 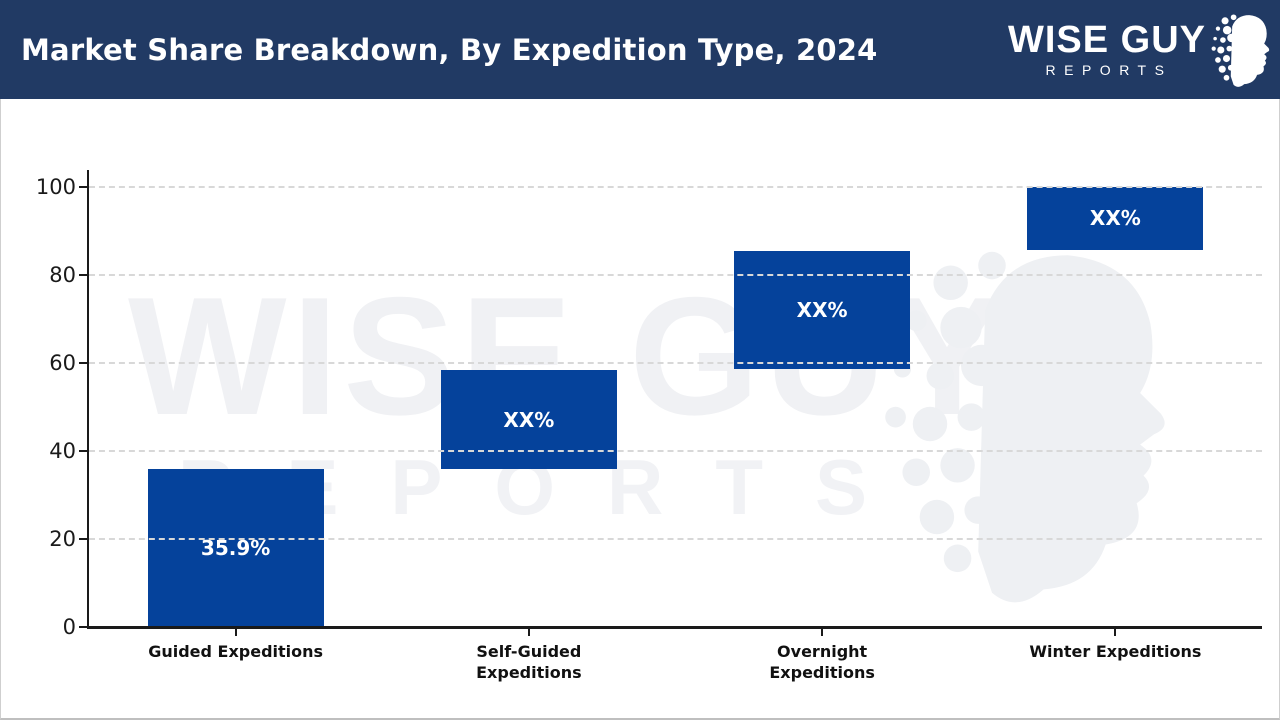 What do you see at coordinates (1106, 40) in the screenshot?
I see `logo-primary-text: WISE GUY` at bounding box center [1106, 40].